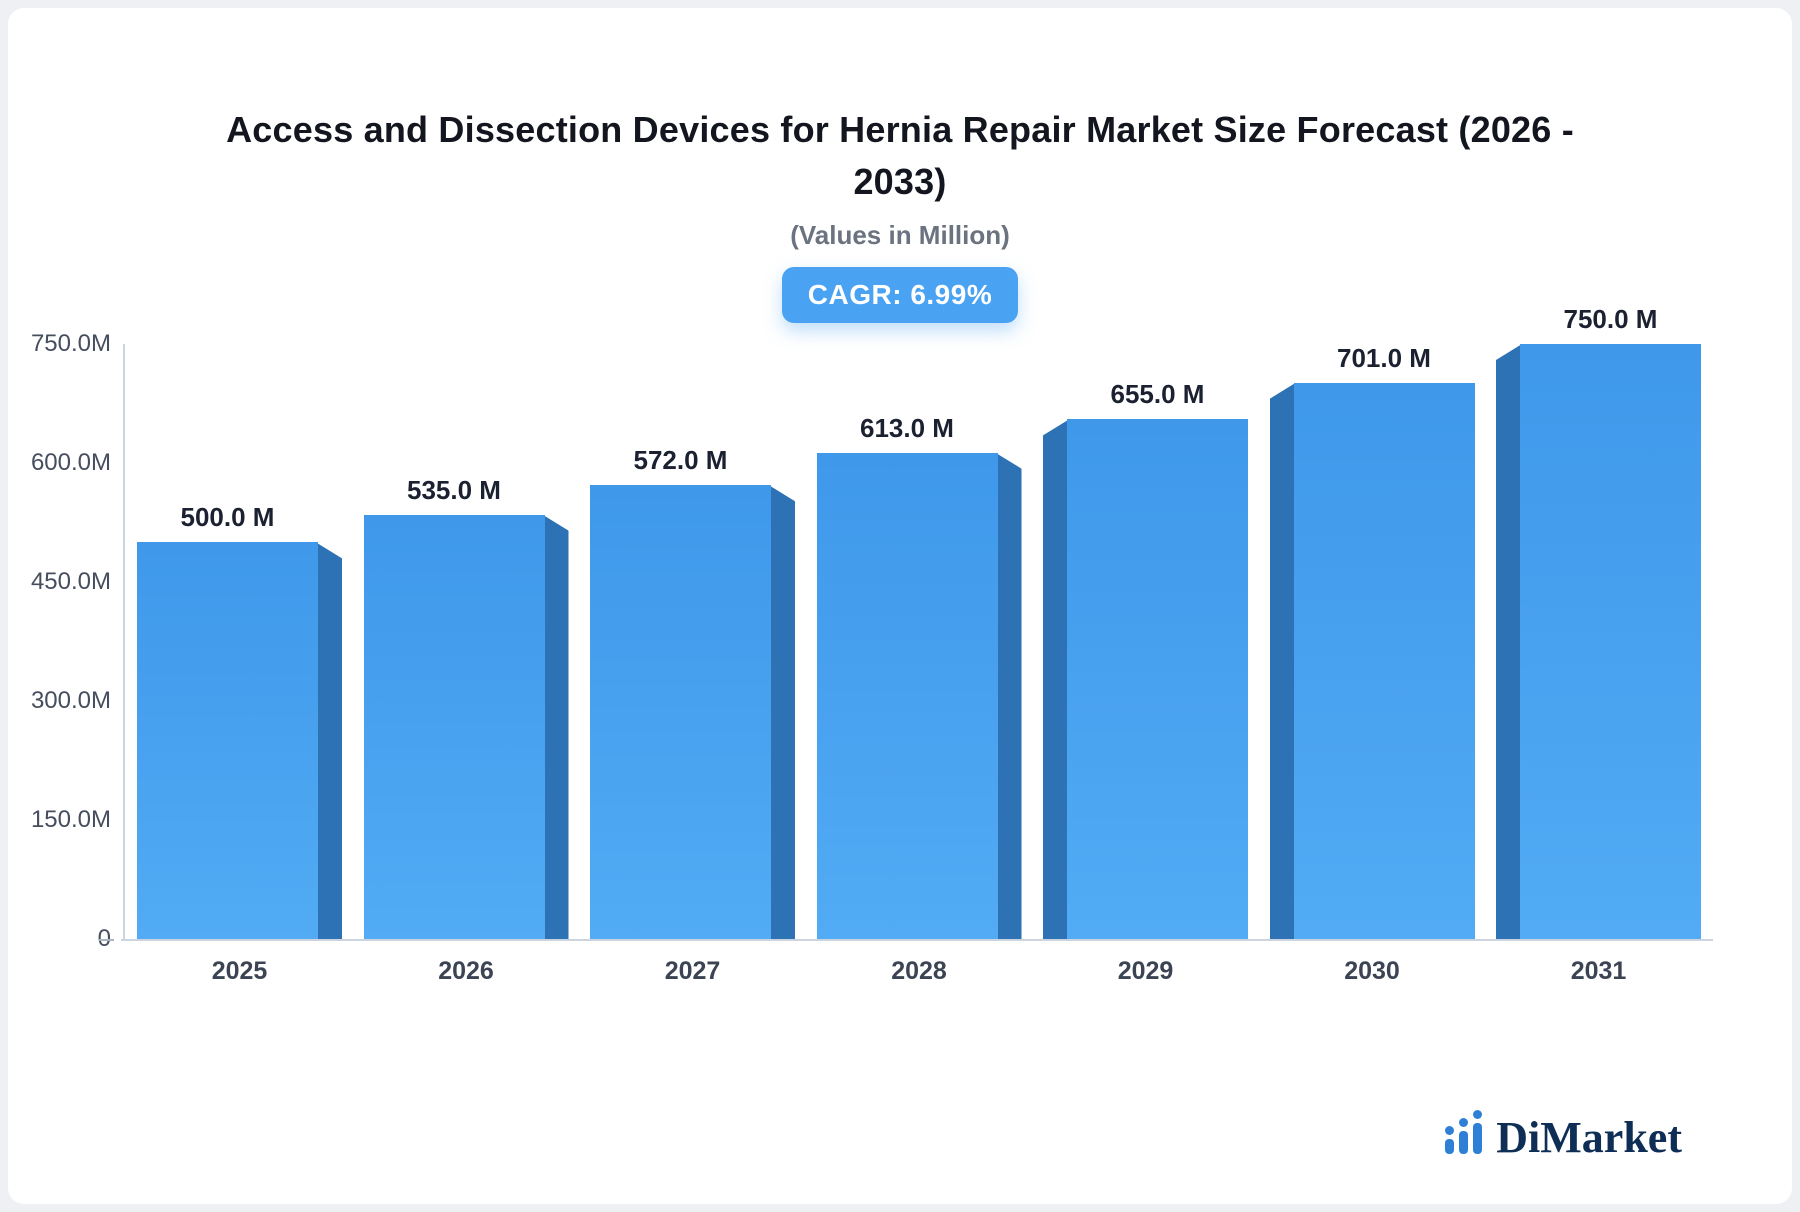  Describe the element at coordinates (1145, 971) in the screenshot. I see `x-axis-label: 2029` at that location.